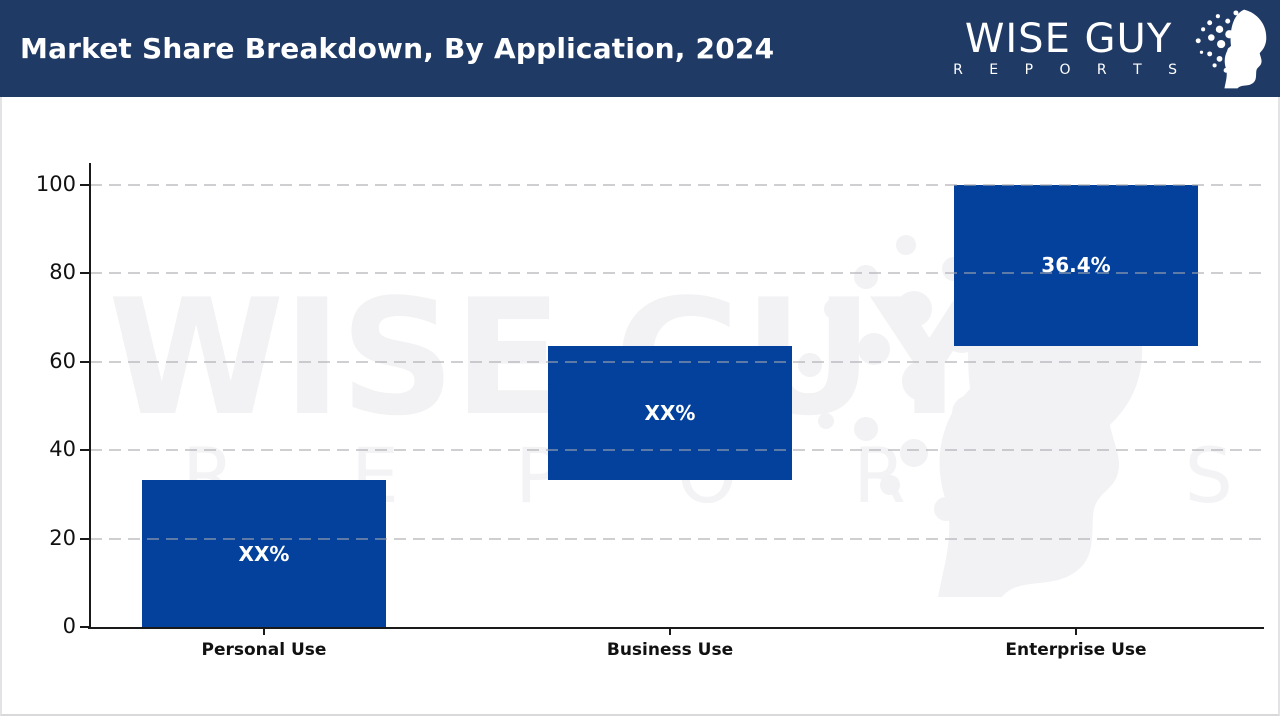 The height and width of the screenshot is (720, 1280). I want to click on brand-name: WISE GUY, so click(1068, 39).